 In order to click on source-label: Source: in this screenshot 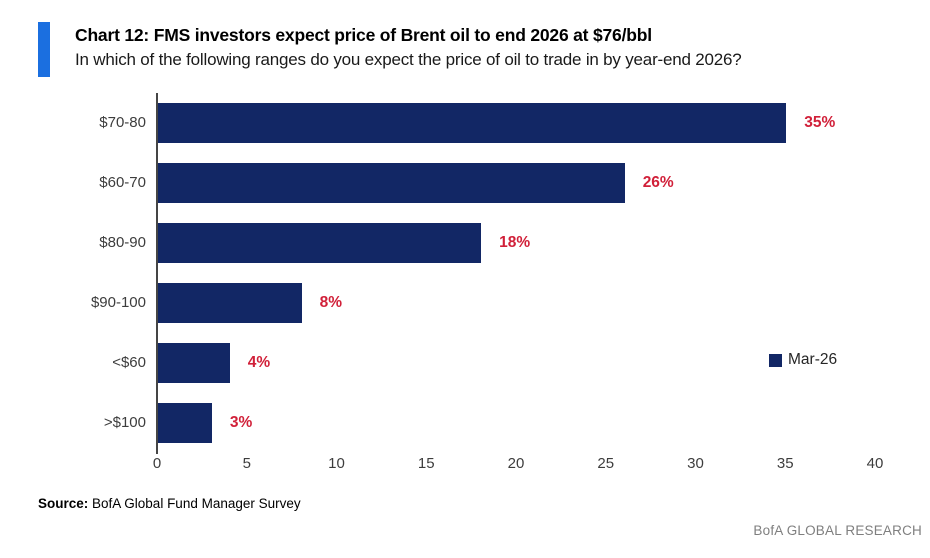, I will do `click(63, 503)`.